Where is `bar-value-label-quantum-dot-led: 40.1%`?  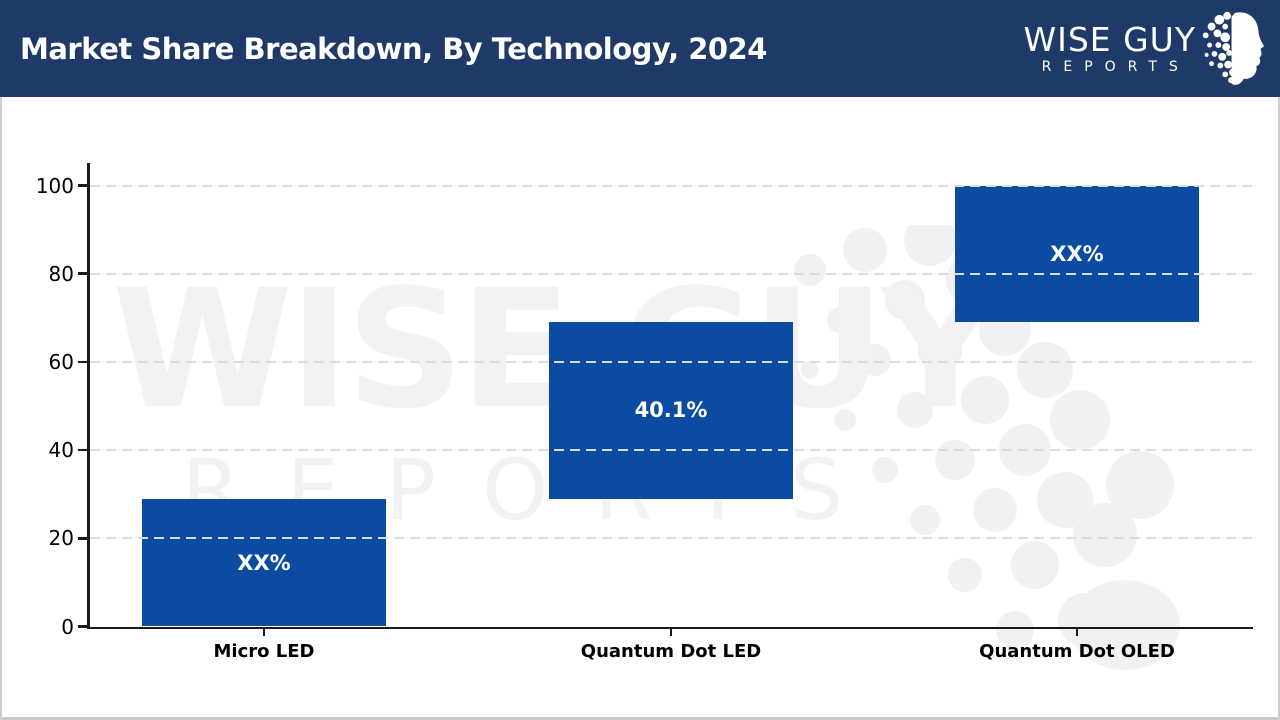
bar-value-label-quantum-dot-led: 40.1% is located at coordinates (671, 410).